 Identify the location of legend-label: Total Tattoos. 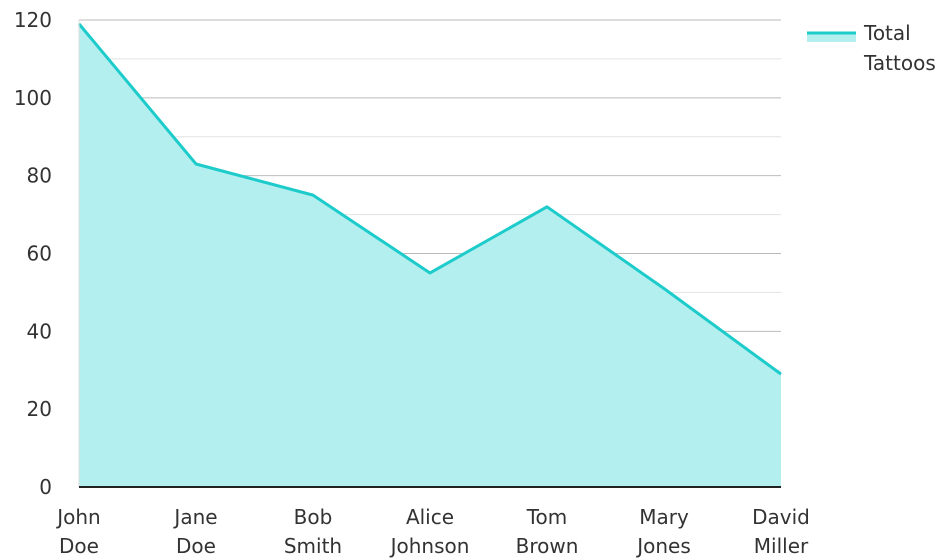
(899, 48).